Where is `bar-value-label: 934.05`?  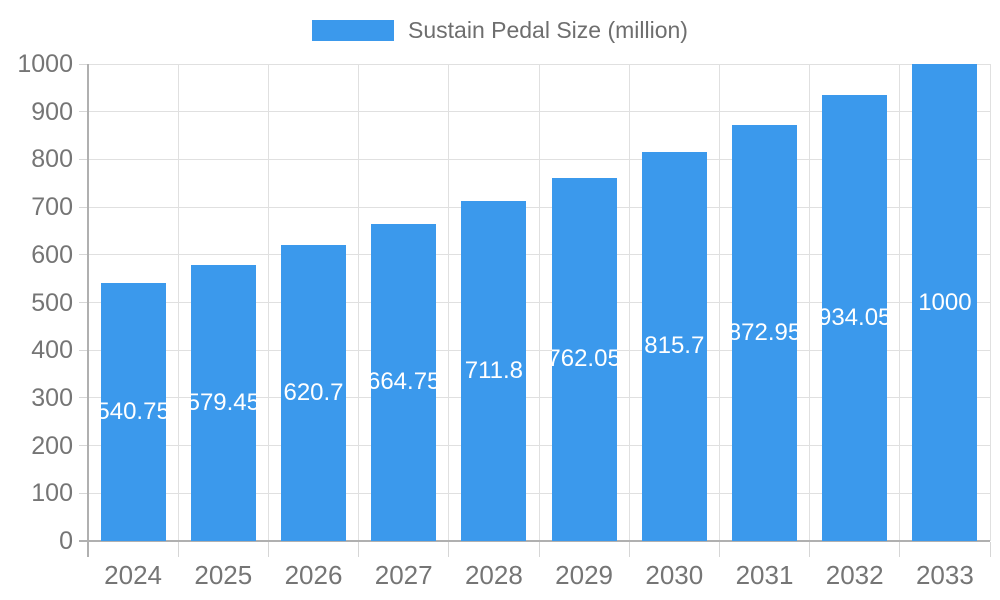
bar-value-label: 934.05 is located at coordinates (855, 318).